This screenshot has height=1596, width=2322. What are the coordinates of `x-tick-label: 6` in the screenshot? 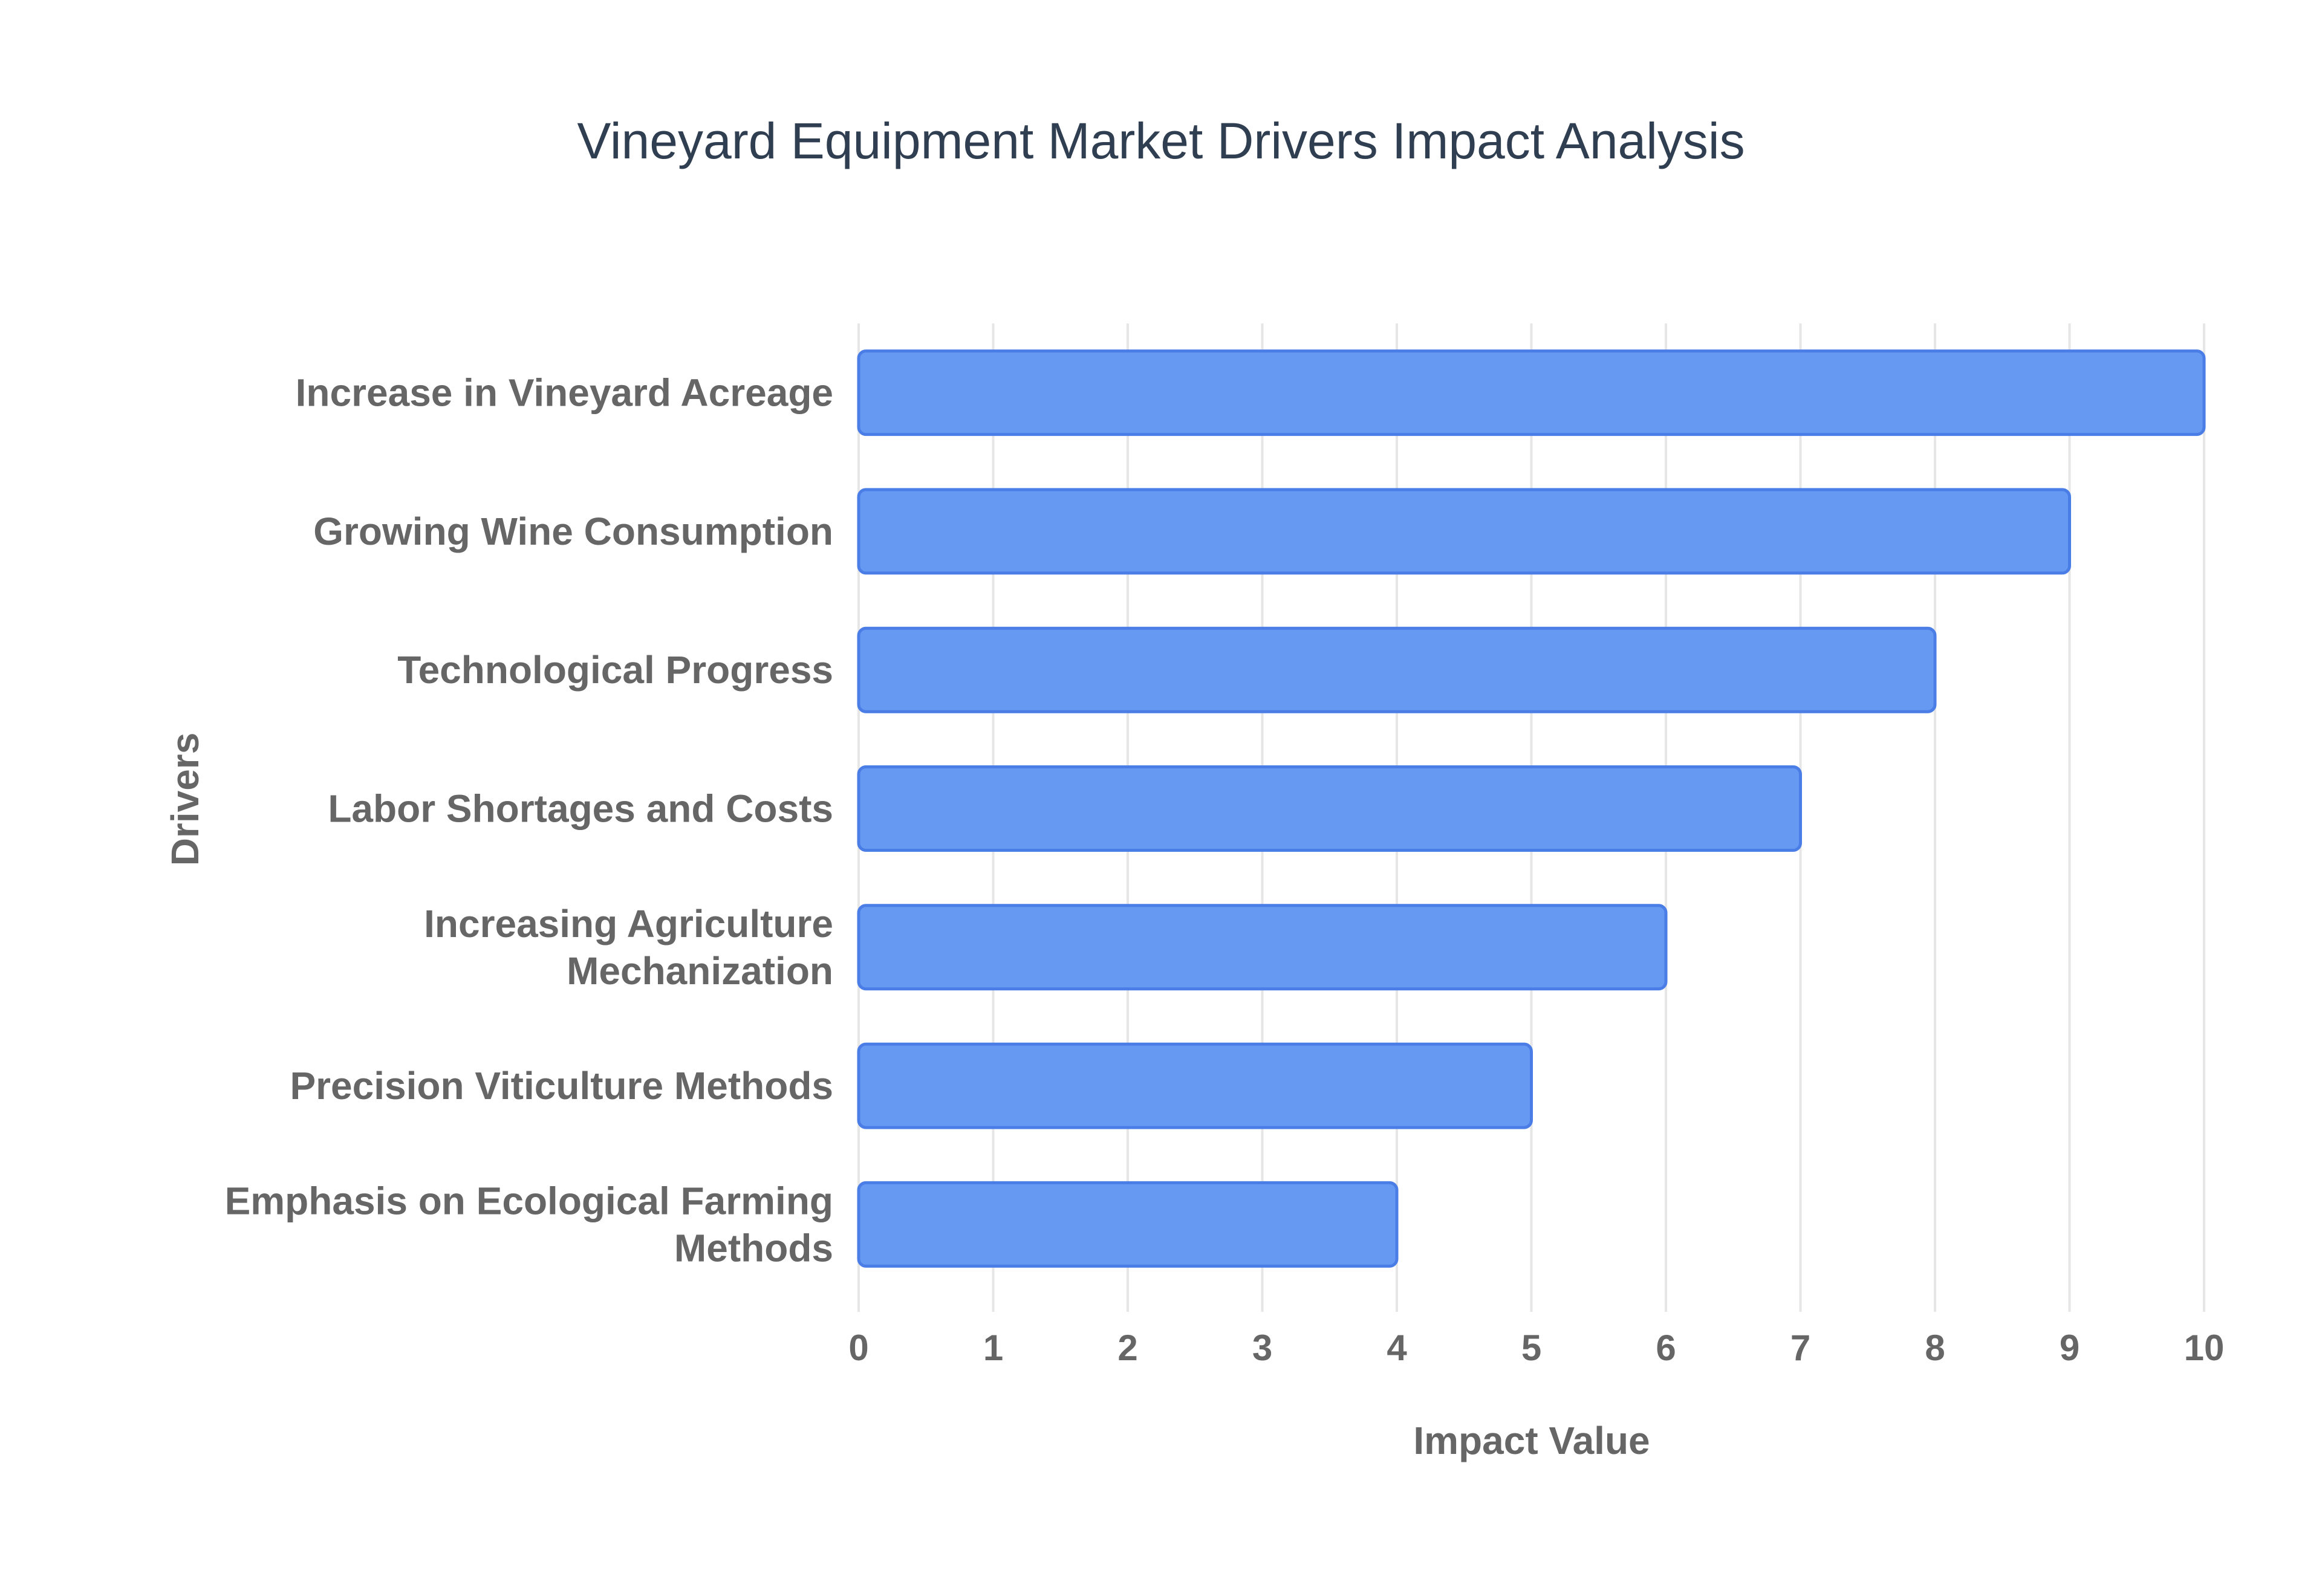 It's located at (1666, 1348).